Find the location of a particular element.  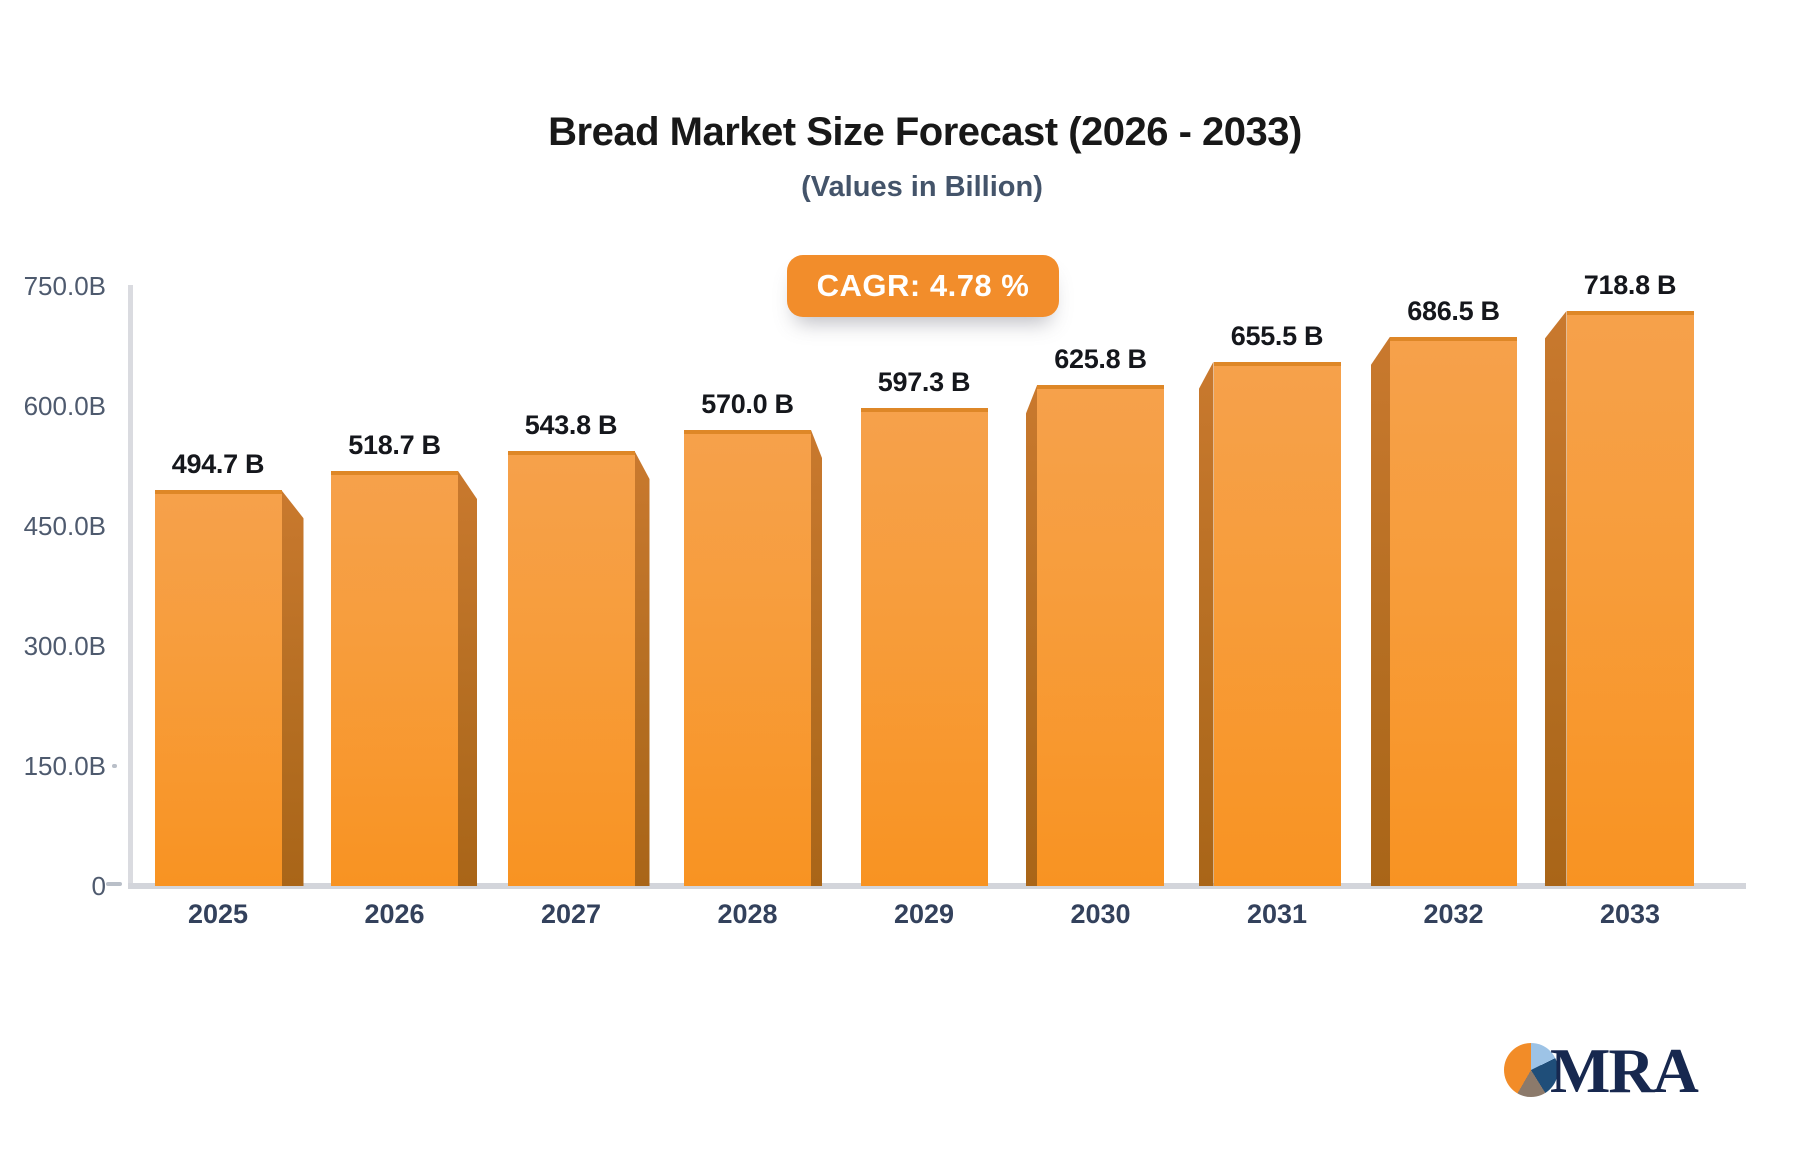

x-axis-label: 2032 is located at coordinates (1453, 914).